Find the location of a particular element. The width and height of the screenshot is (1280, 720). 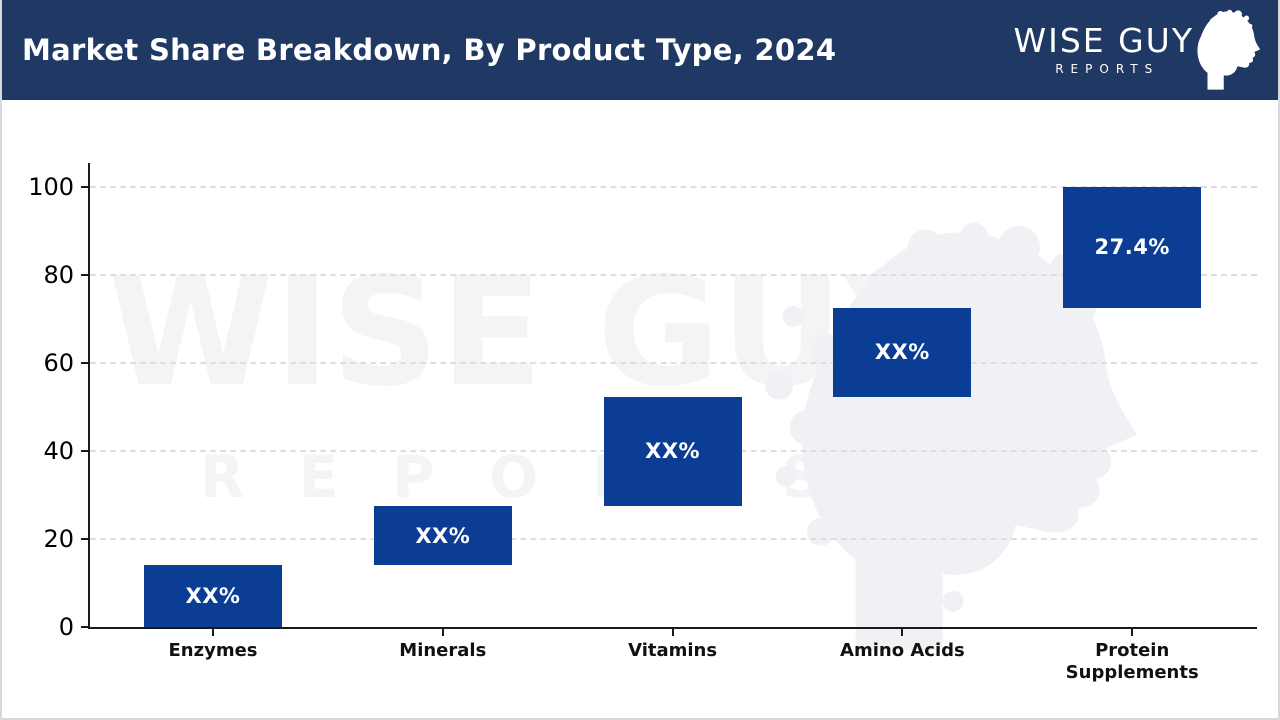

bar-value-label: 27.4% is located at coordinates (1132, 247).